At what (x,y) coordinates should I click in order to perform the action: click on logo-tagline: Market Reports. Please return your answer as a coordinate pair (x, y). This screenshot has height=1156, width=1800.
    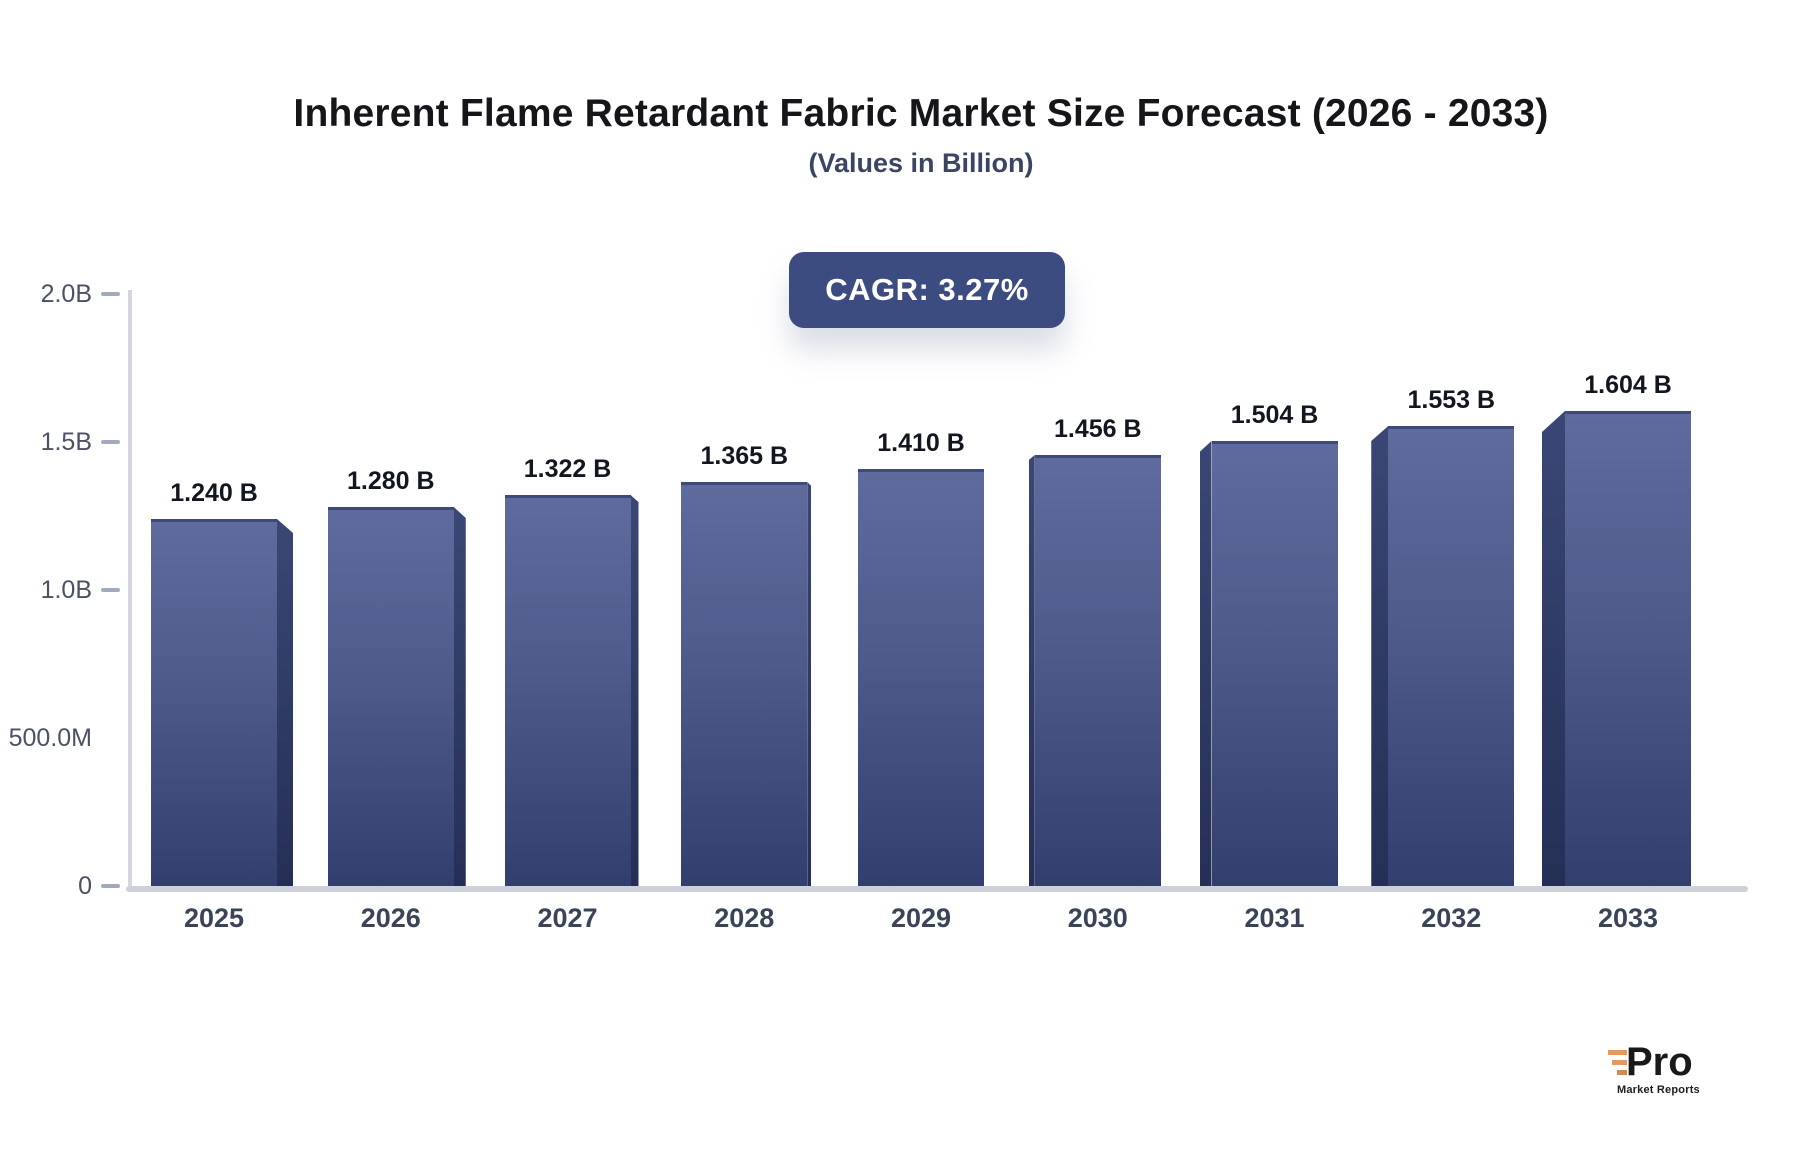
    Looking at the image, I should click on (1658, 1090).